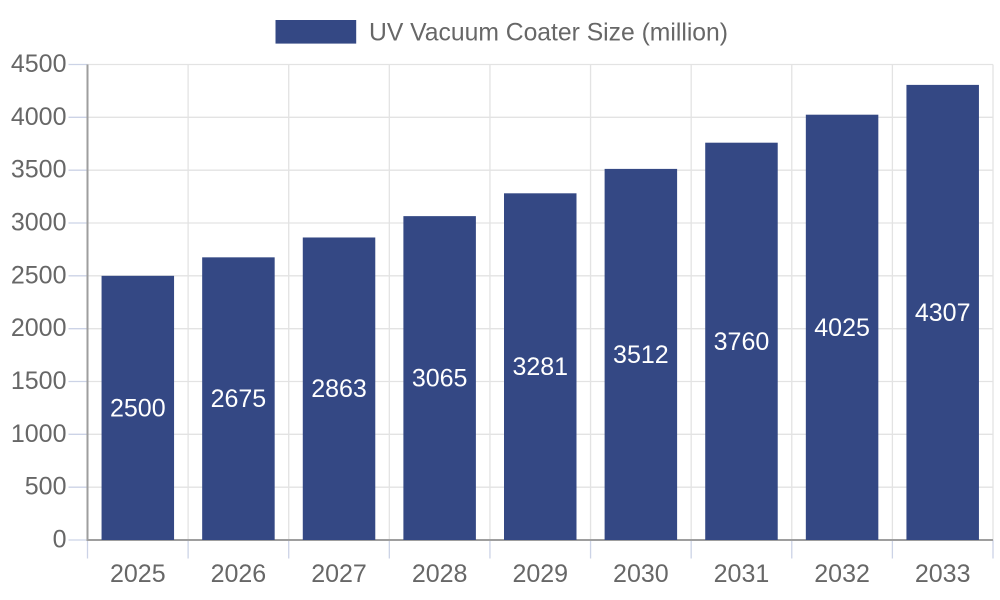 This screenshot has height=600, width=1000. I want to click on svg-text: 2029, so click(540, 574).